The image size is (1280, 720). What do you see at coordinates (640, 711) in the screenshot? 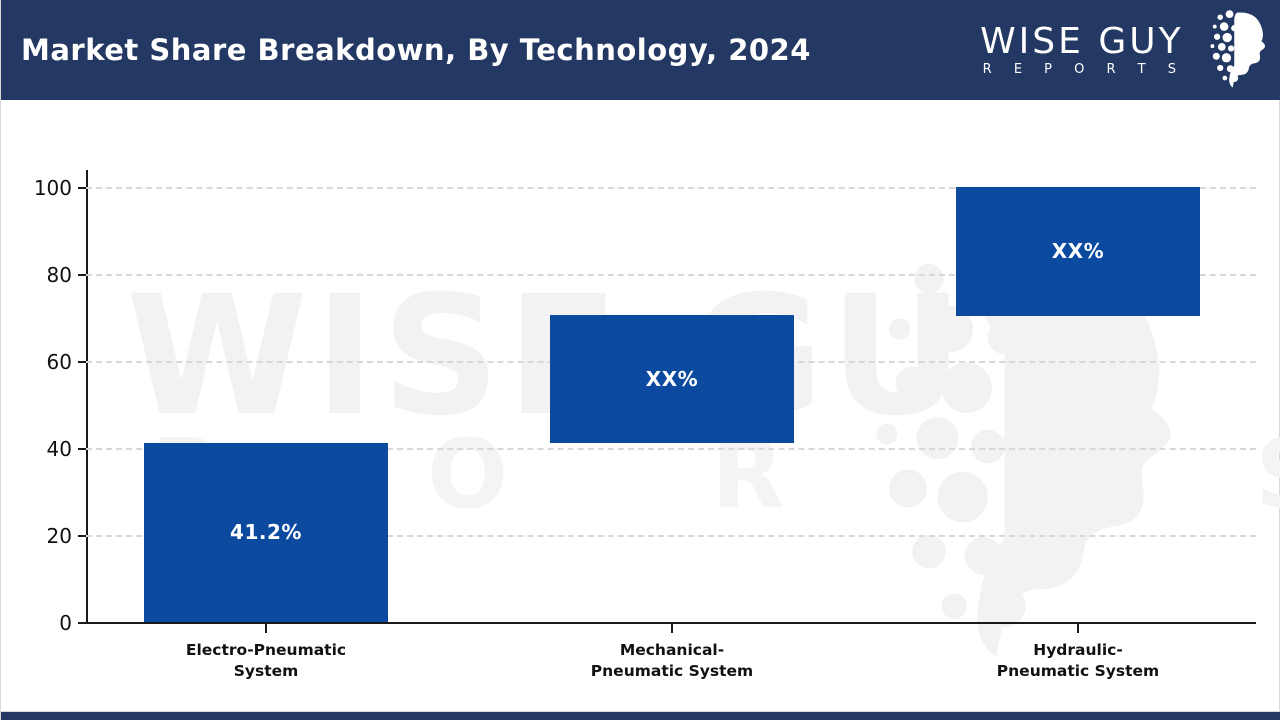
I see `footer-divider` at bounding box center [640, 711].